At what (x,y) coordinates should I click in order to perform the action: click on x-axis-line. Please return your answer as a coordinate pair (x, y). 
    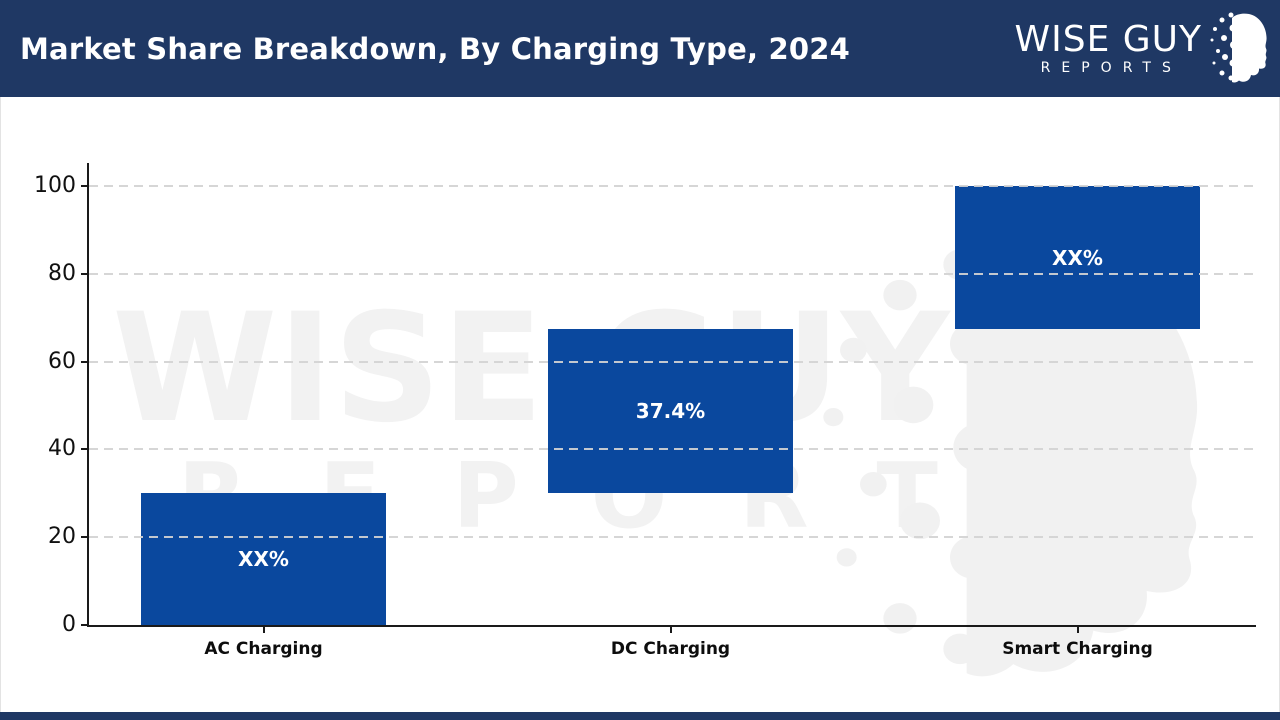
    Looking at the image, I should click on (671, 626).